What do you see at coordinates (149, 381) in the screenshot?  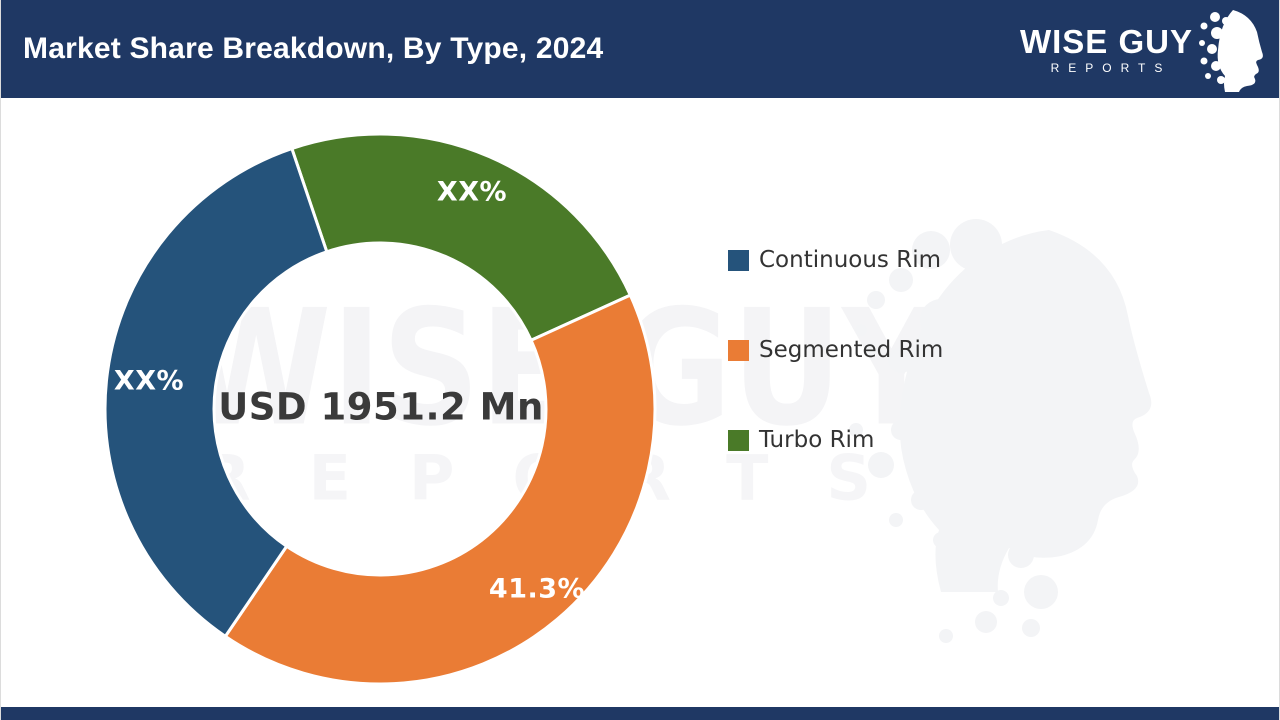 I see `slice-label-continuous-rim: XX%` at bounding box center [149, 381].